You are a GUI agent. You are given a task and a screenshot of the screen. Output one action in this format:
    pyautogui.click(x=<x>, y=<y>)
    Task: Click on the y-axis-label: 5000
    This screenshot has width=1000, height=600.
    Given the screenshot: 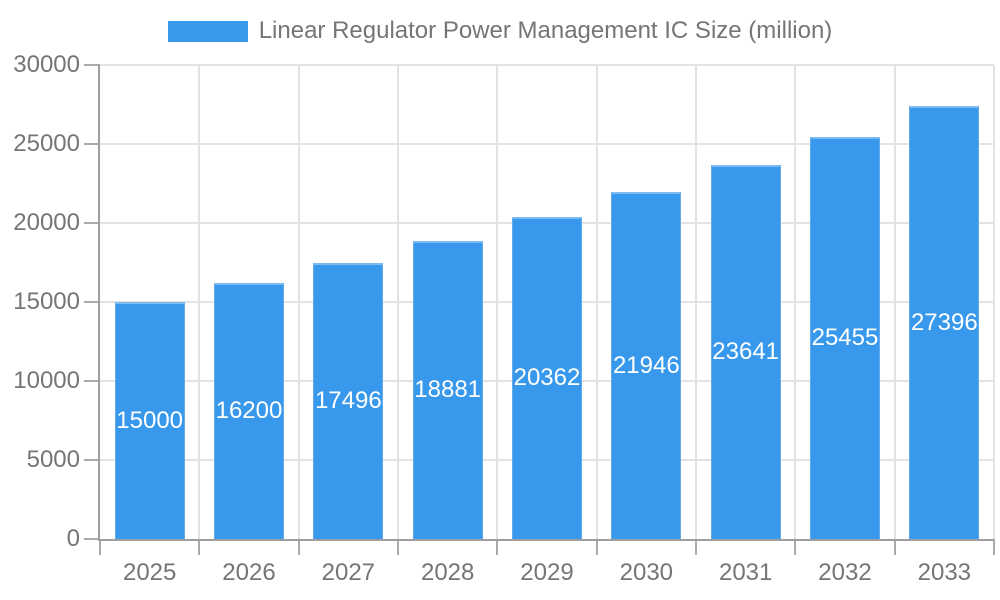 What is the action you would take?
    pyautogui.click(x=53, y=459)
    